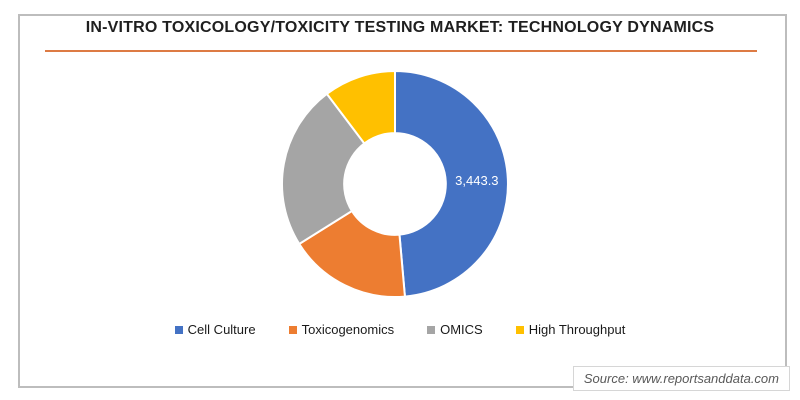 The height and width of the screenshot is (400, 800). Describe the element at coordinates (292, 329) in the screenshot. I see `legend-marker-toxicogenomics` at that location.